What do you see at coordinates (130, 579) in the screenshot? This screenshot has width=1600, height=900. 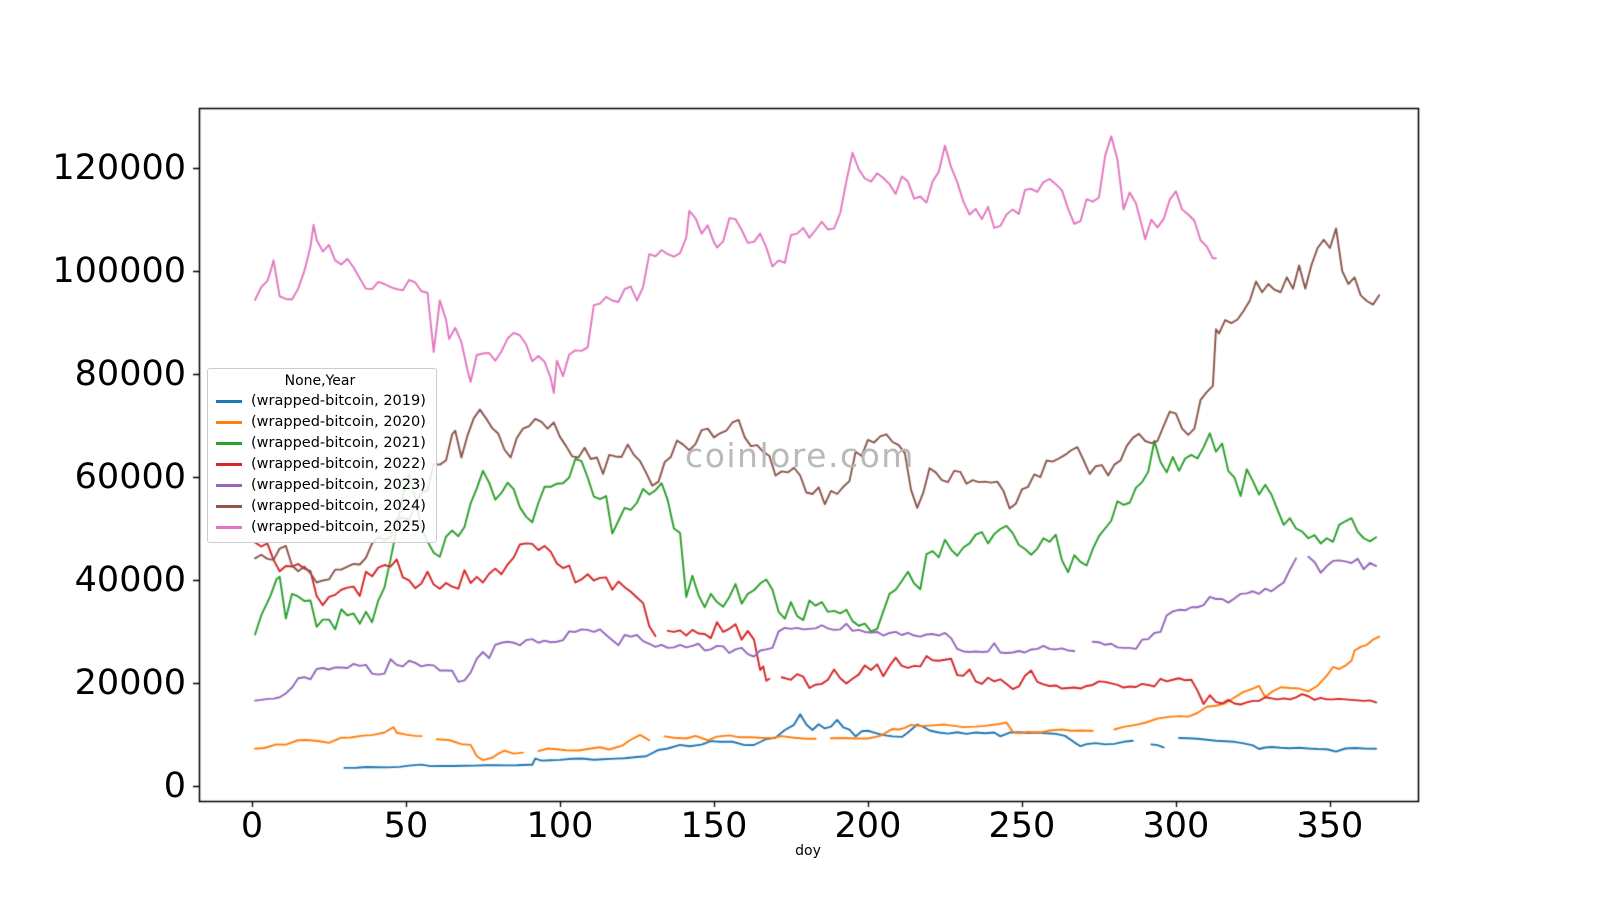 I see `y-tick-label: 40000` at bounding box center [130, 579].